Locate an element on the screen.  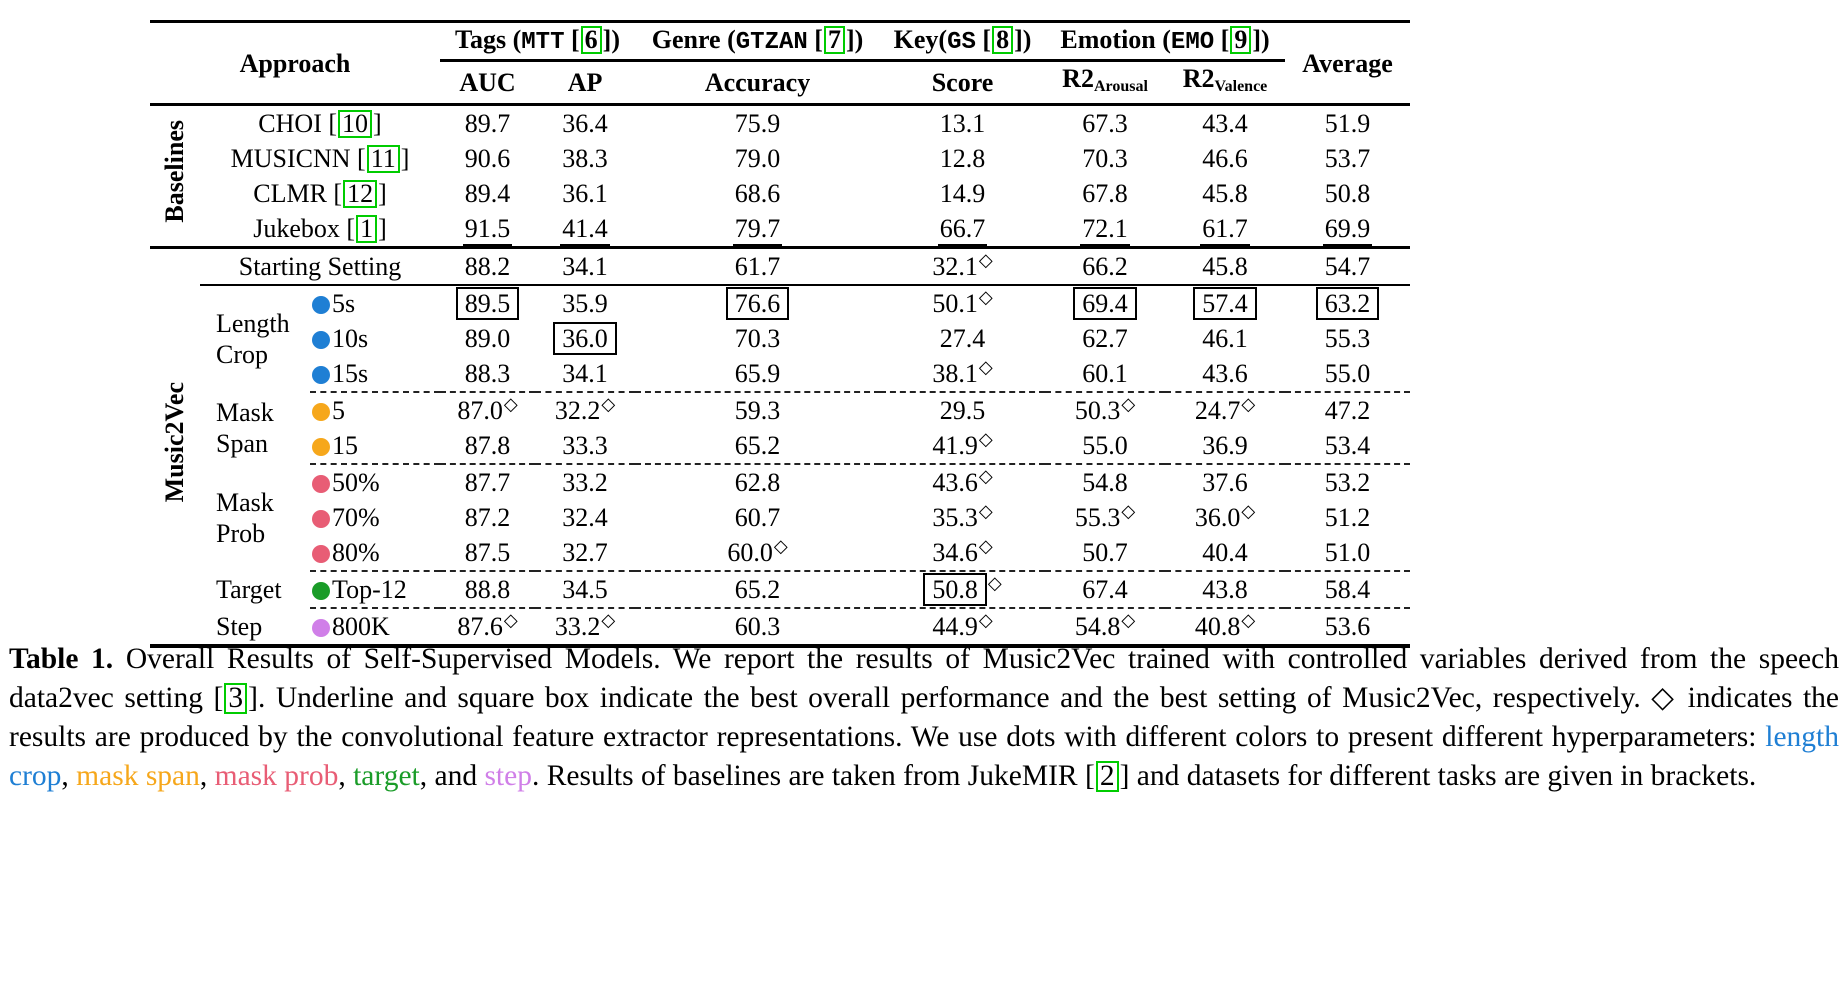
column-header-score: Score is located at coordinates (963, 83).